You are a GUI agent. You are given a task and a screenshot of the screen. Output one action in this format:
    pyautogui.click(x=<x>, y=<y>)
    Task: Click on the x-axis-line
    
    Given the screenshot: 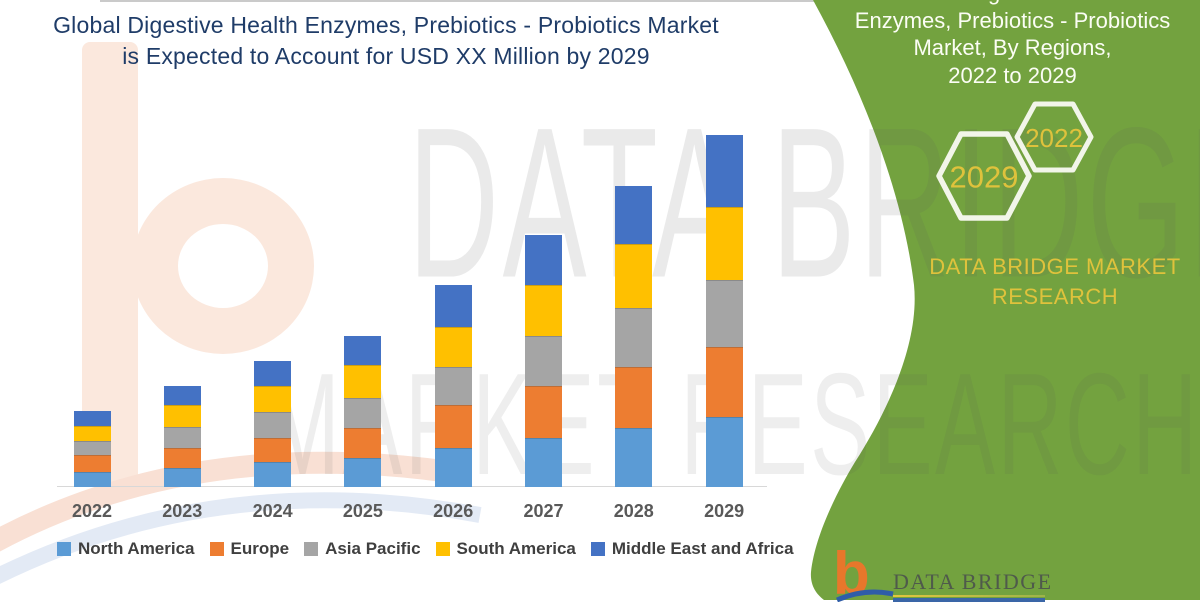 What is the action you would take?
    pyautogui.click(x=412, y=486)
    